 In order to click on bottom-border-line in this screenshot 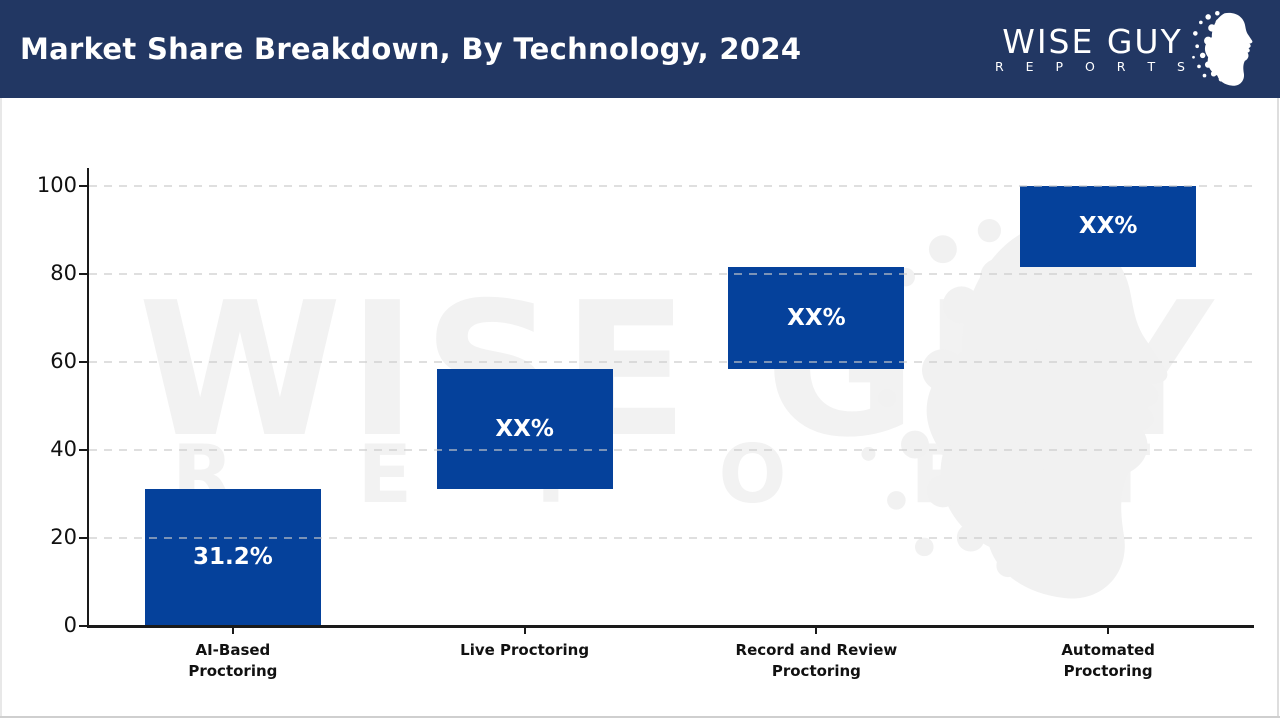, I will do `click(640, 717)`.